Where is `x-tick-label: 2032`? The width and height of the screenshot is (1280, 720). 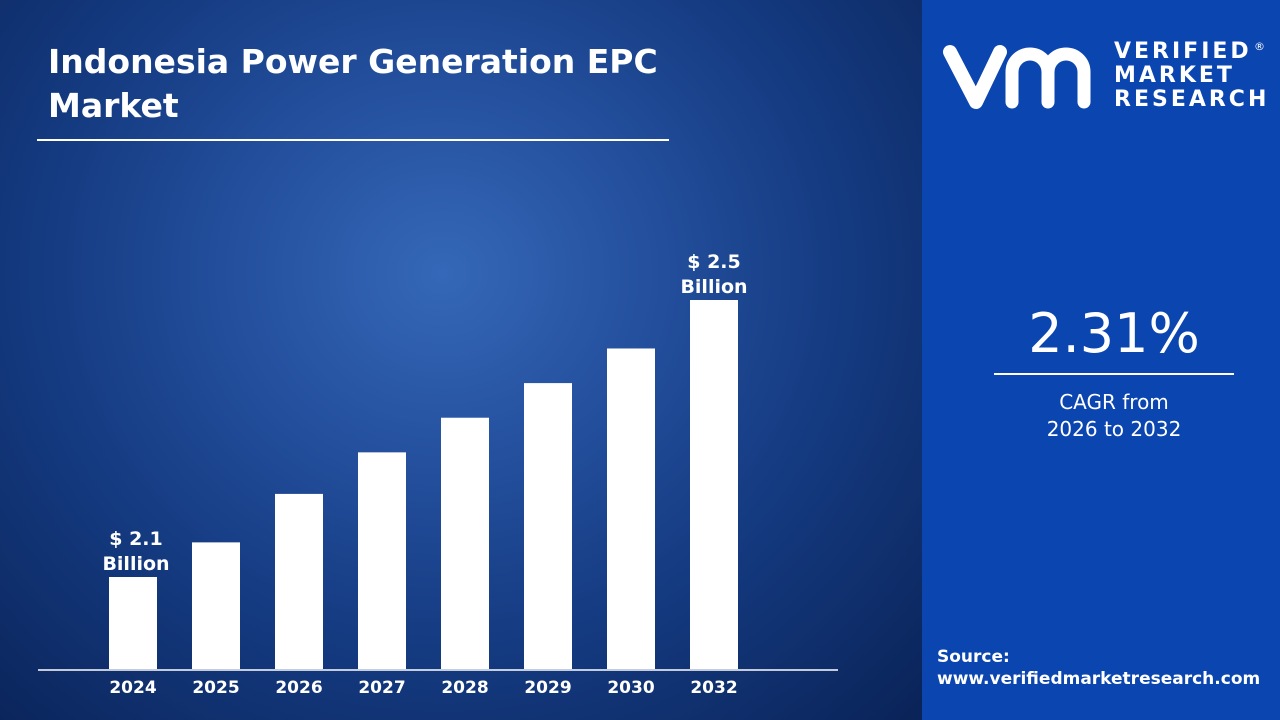 x-tick-label: 2032 is located at coordinates (713, 688).